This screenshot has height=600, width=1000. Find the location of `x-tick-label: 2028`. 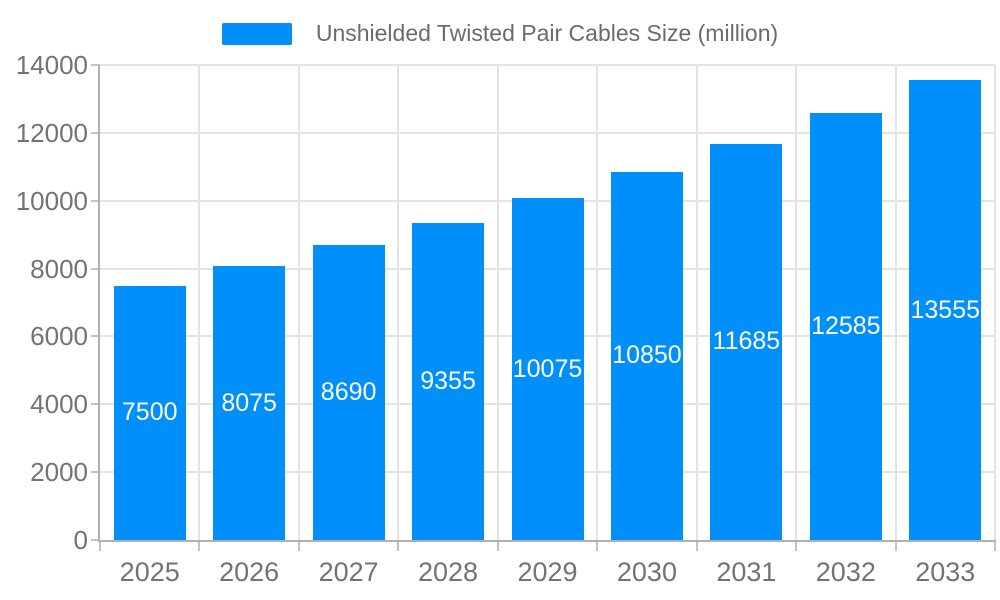

x-tick-label: 2028 is located at coordinates (448, 572).